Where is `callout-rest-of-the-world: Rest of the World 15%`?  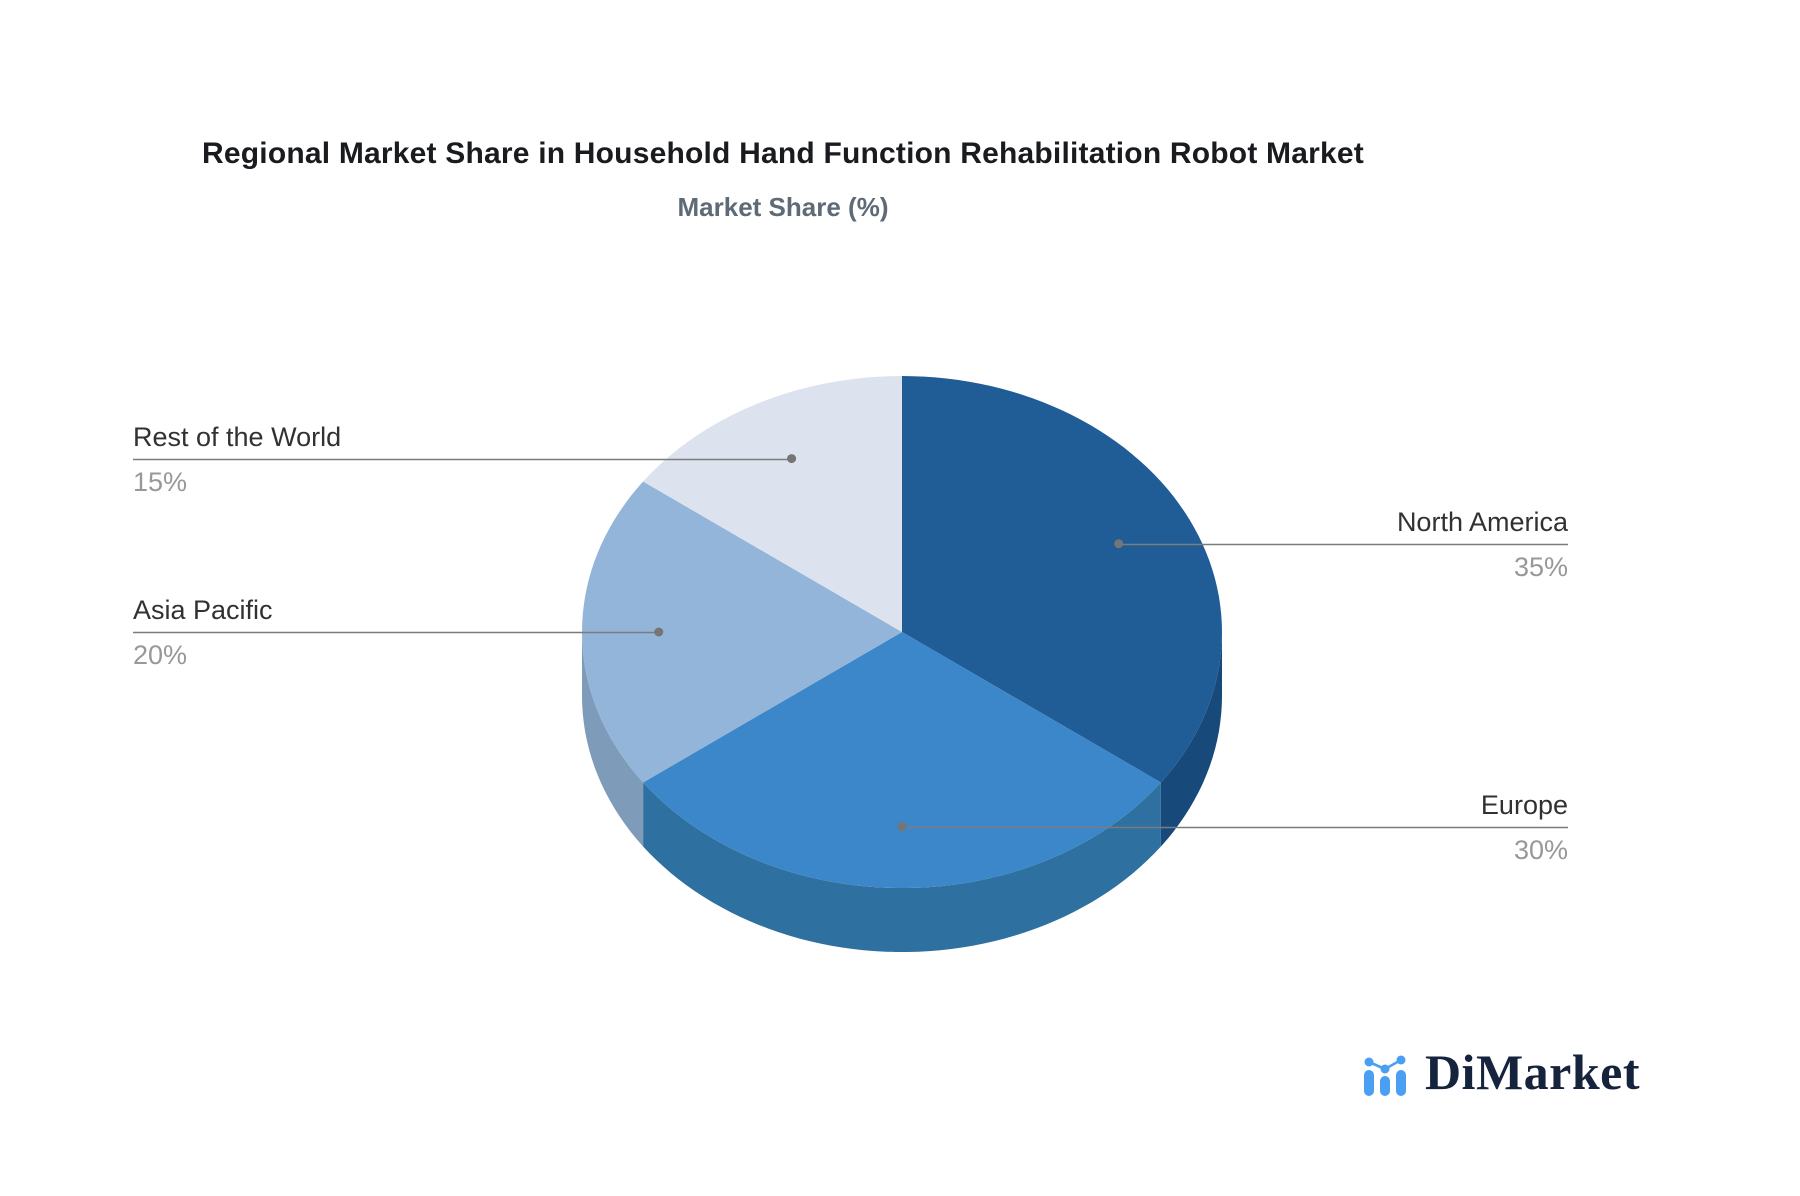 callout-rest-of-the-world: Rest of the World 15% is located at coordinates (373, 459).